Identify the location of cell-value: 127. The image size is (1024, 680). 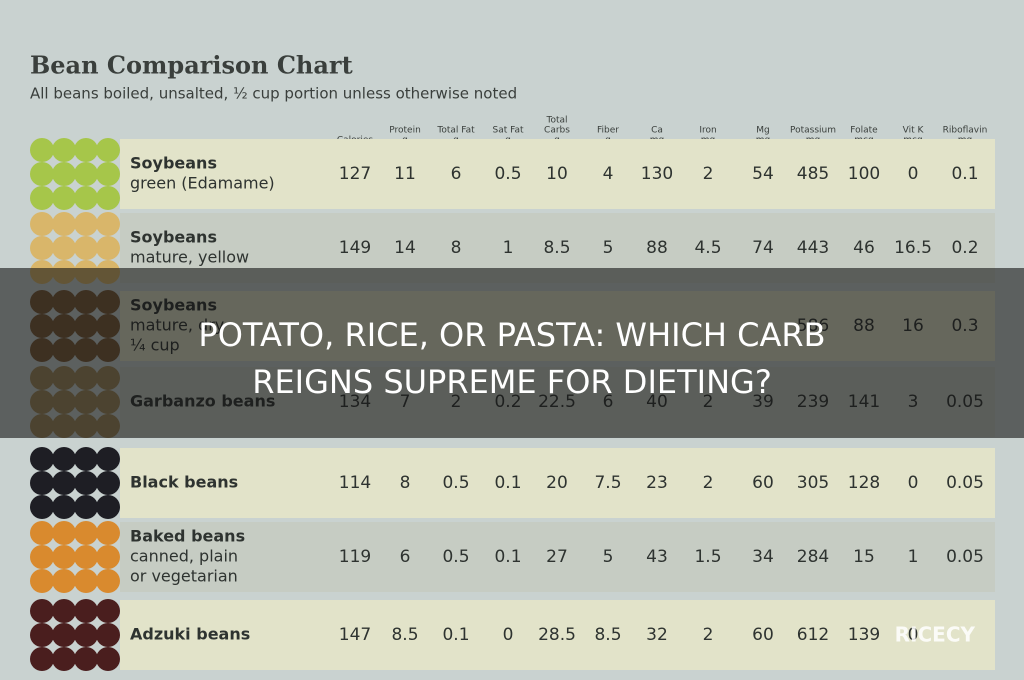
(355, 174).